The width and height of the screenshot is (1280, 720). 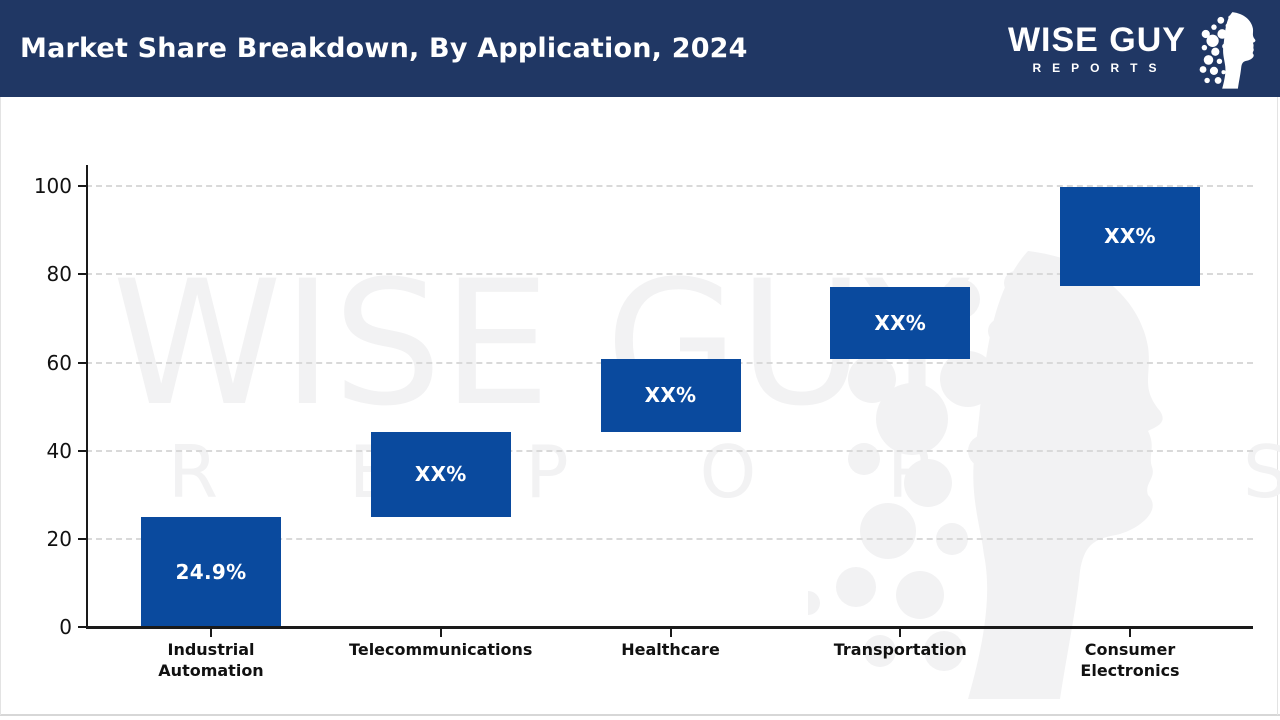 I want to click on bar-value-label-healthcare: XX%, so click(x=670, y=395).